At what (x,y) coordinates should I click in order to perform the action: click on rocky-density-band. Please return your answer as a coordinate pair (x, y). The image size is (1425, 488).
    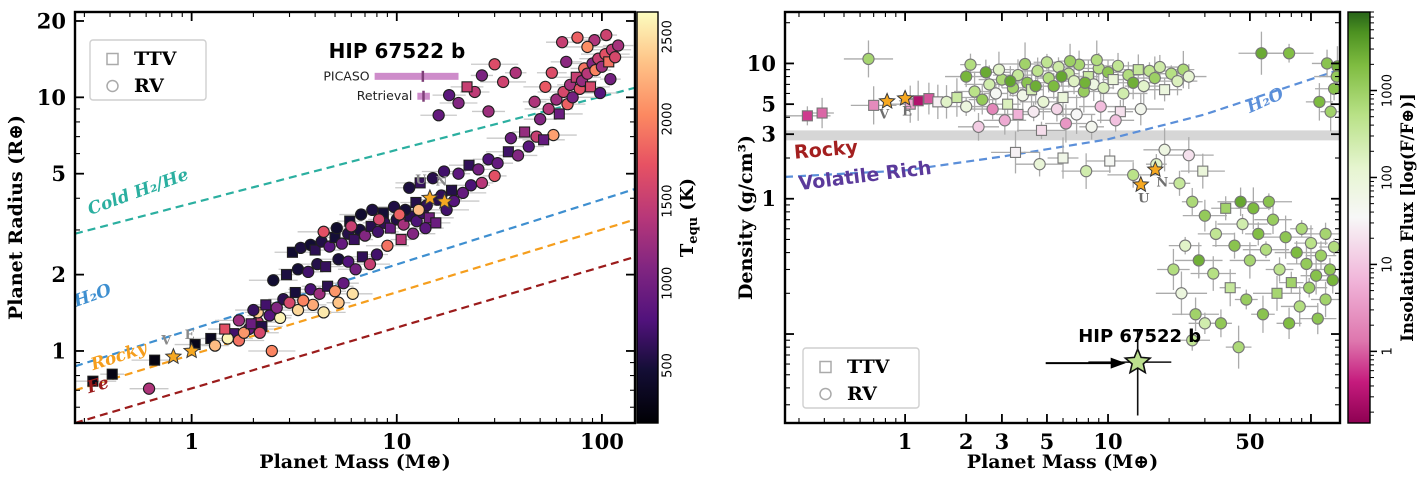
    Looking at the image, I should click on (1062, 135).